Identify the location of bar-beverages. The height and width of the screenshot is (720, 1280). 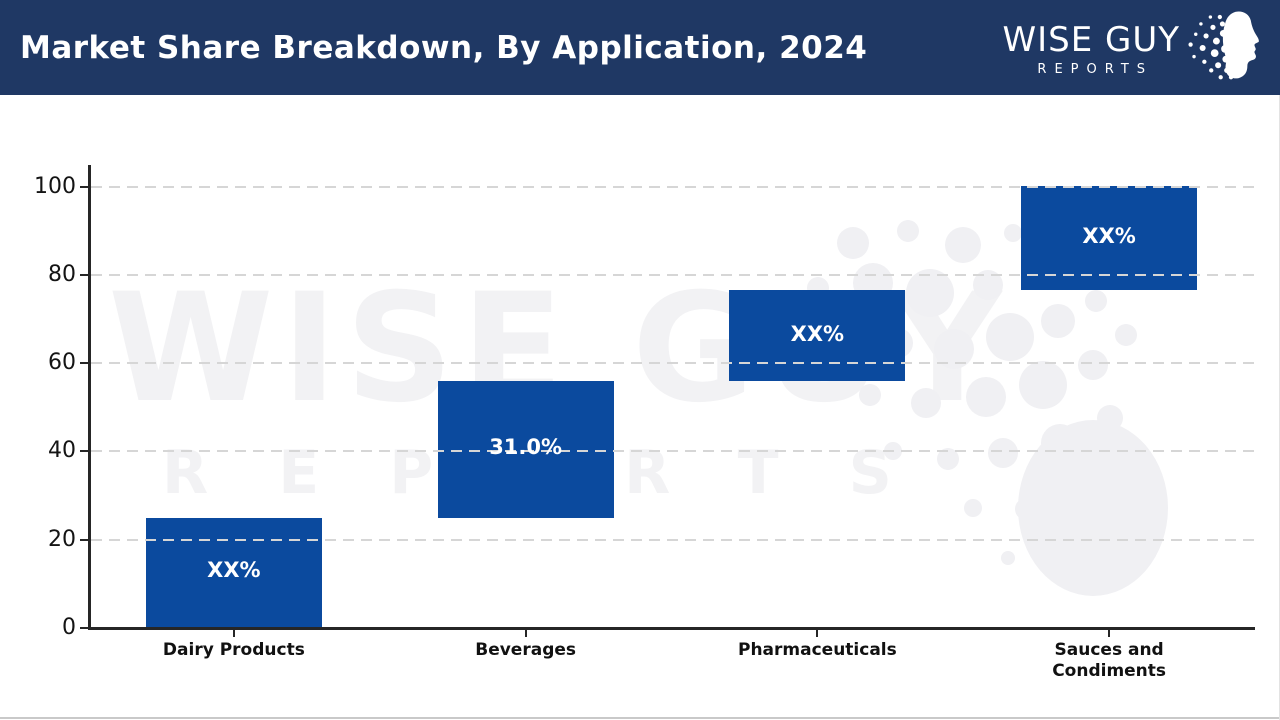
(525, 449).